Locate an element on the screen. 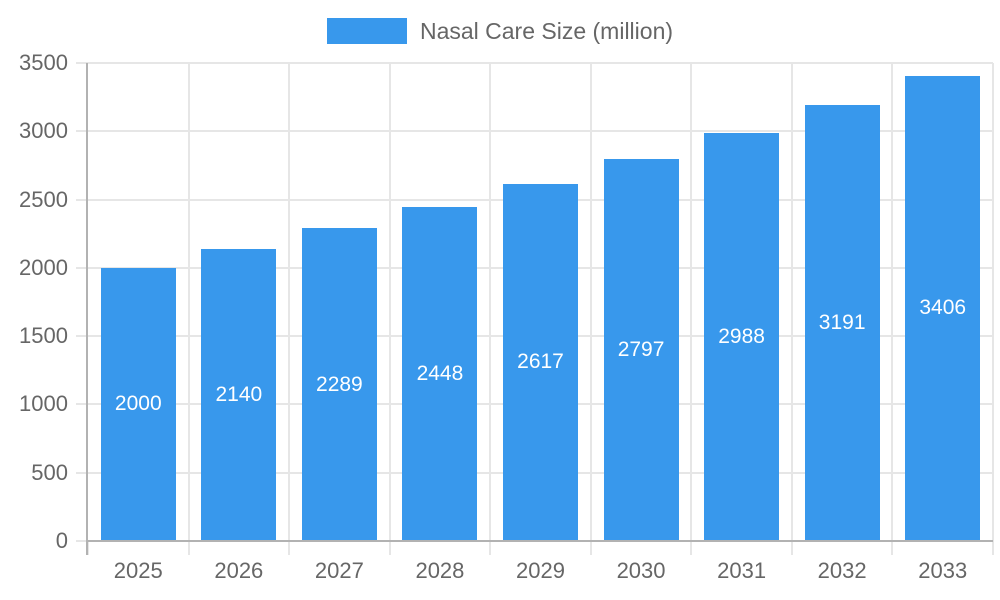  x-axis-tick-label: 2033 is located at coordinates (943, 570).